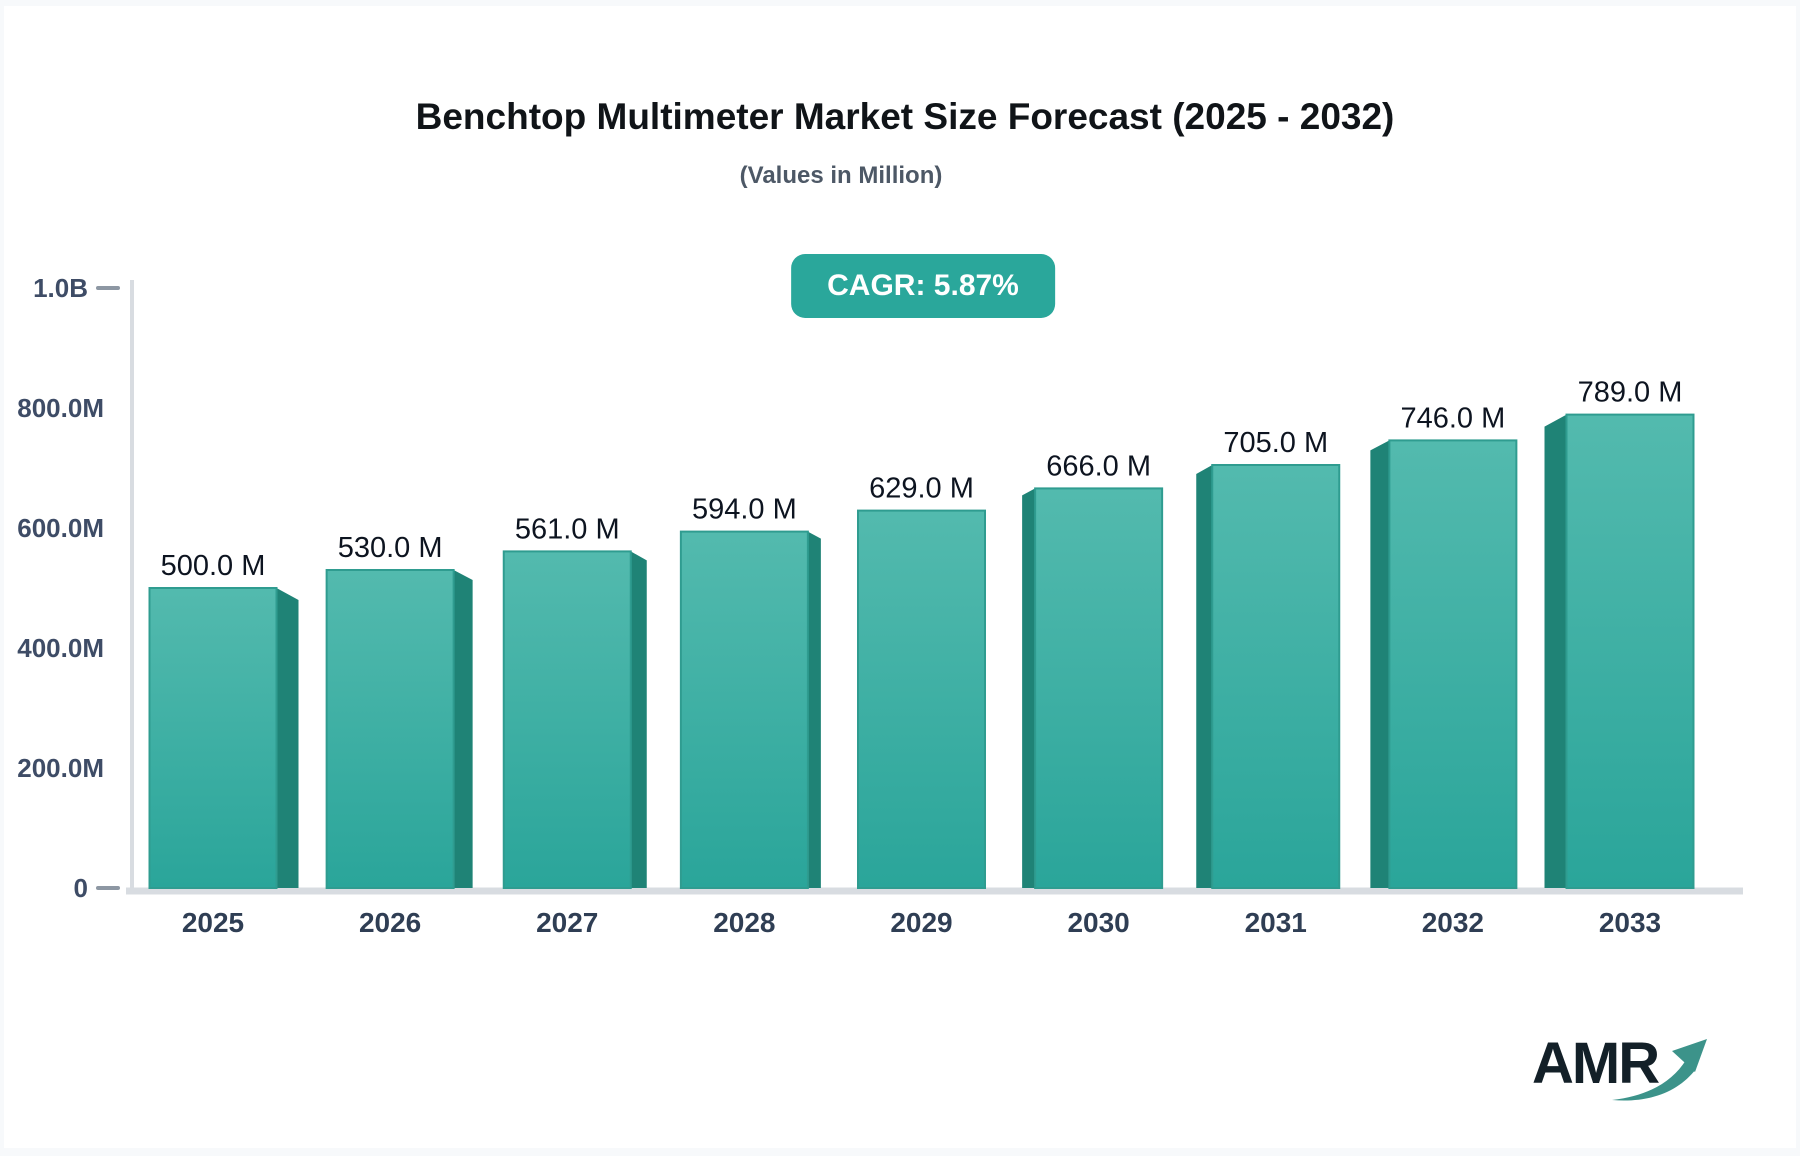  I want to click on y-axis-label: 400.0M, so click(60, 648).